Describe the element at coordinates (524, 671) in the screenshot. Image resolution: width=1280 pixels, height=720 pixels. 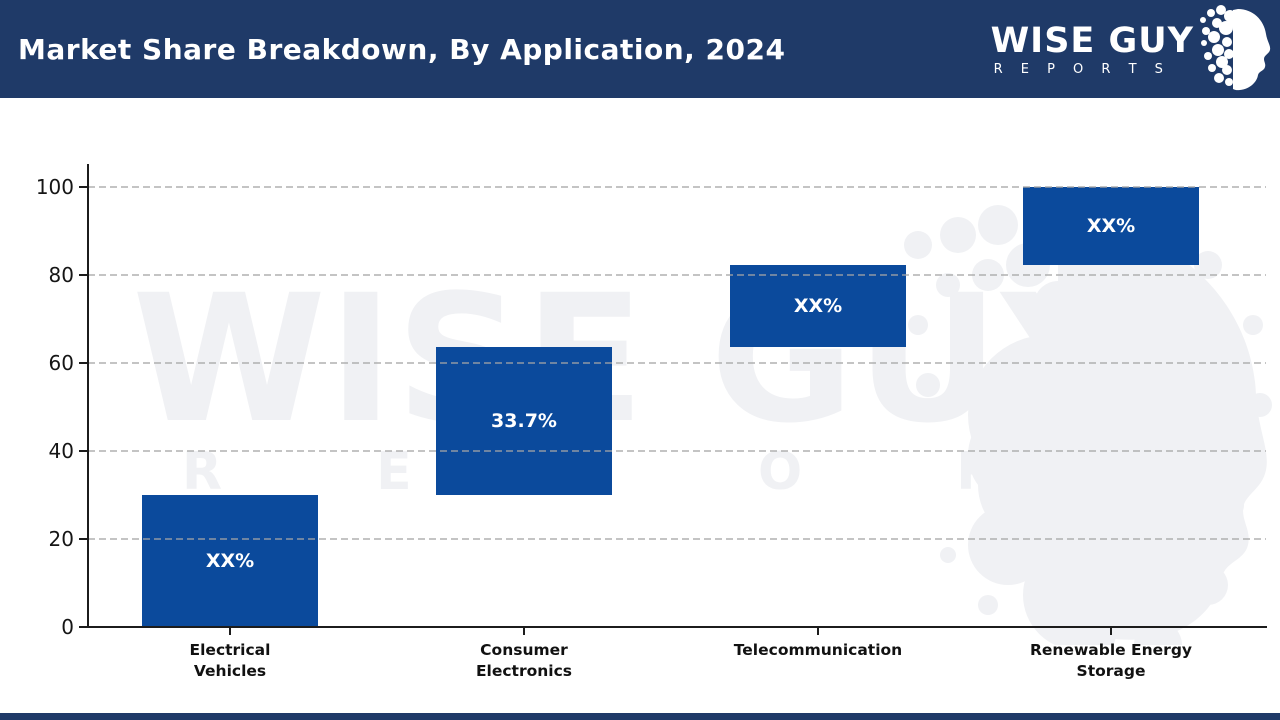
I see `category-label-line: Electronics` at that location.